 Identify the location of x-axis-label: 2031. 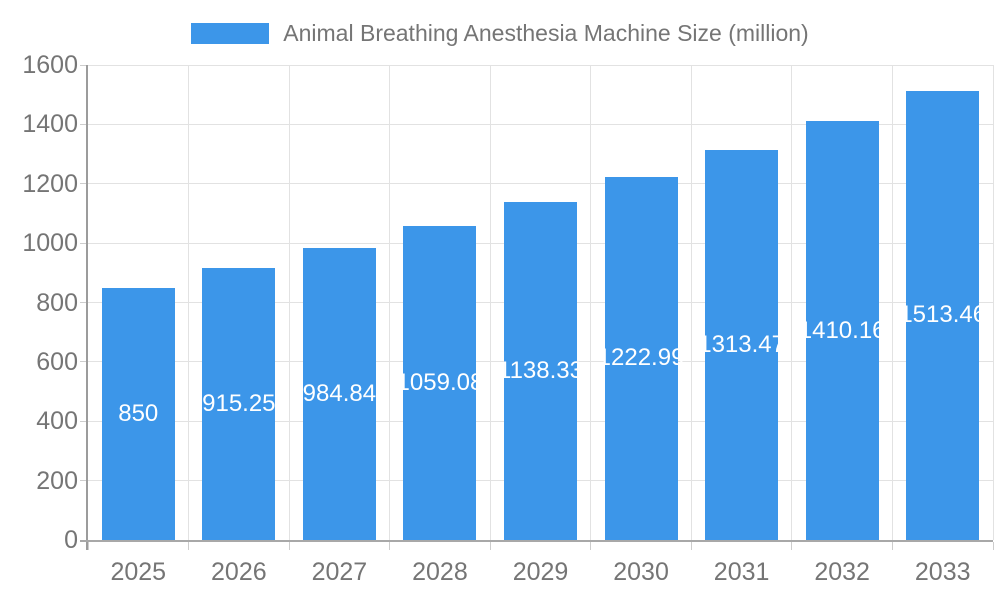
(741, 572).